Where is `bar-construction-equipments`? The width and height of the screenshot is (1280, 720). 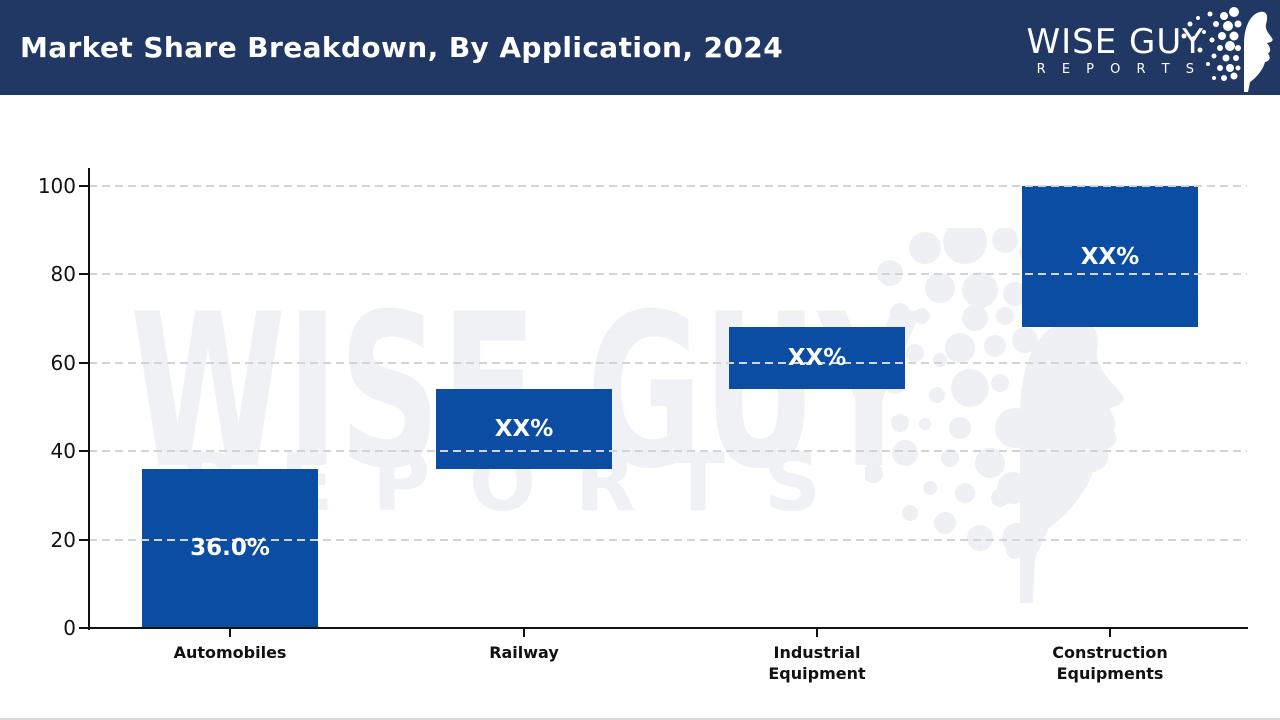
bar-construction-equipments is located at coordinates (1110, 257).